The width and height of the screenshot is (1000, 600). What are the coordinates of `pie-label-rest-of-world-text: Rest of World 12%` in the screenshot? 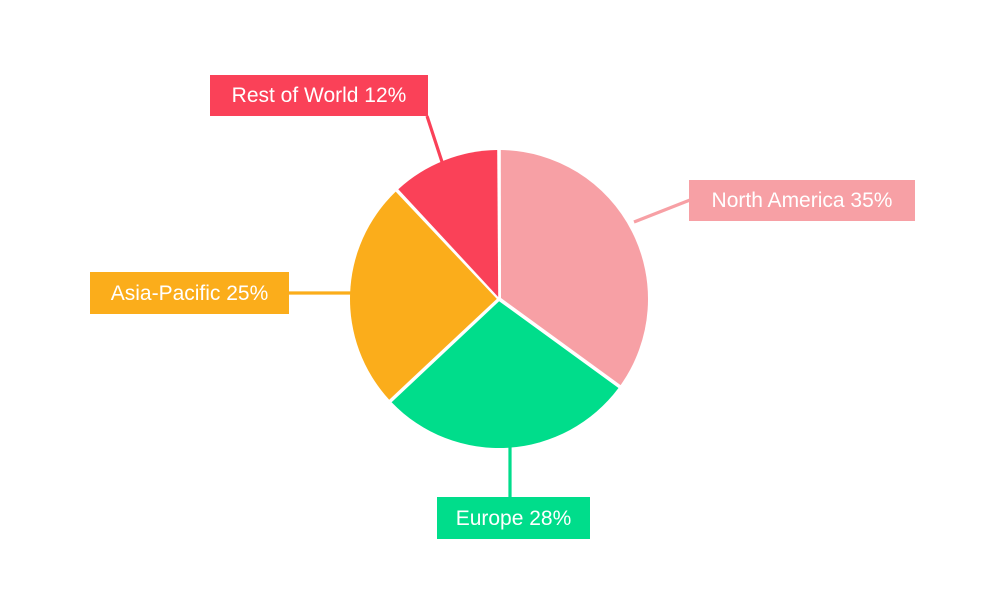 It's located at (319, 95).